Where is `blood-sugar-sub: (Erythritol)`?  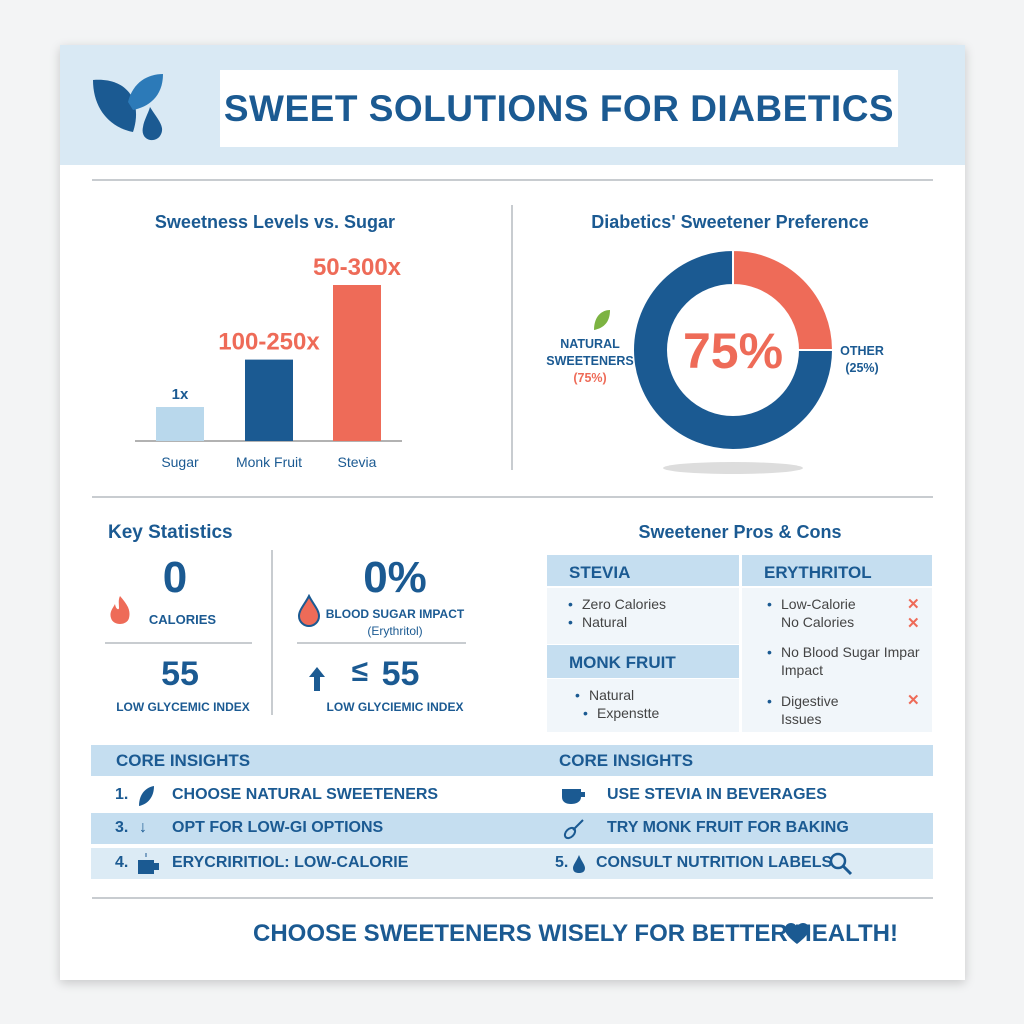
blood-sugar-sub: (Erythritol) is located at coordinates (395, 631).